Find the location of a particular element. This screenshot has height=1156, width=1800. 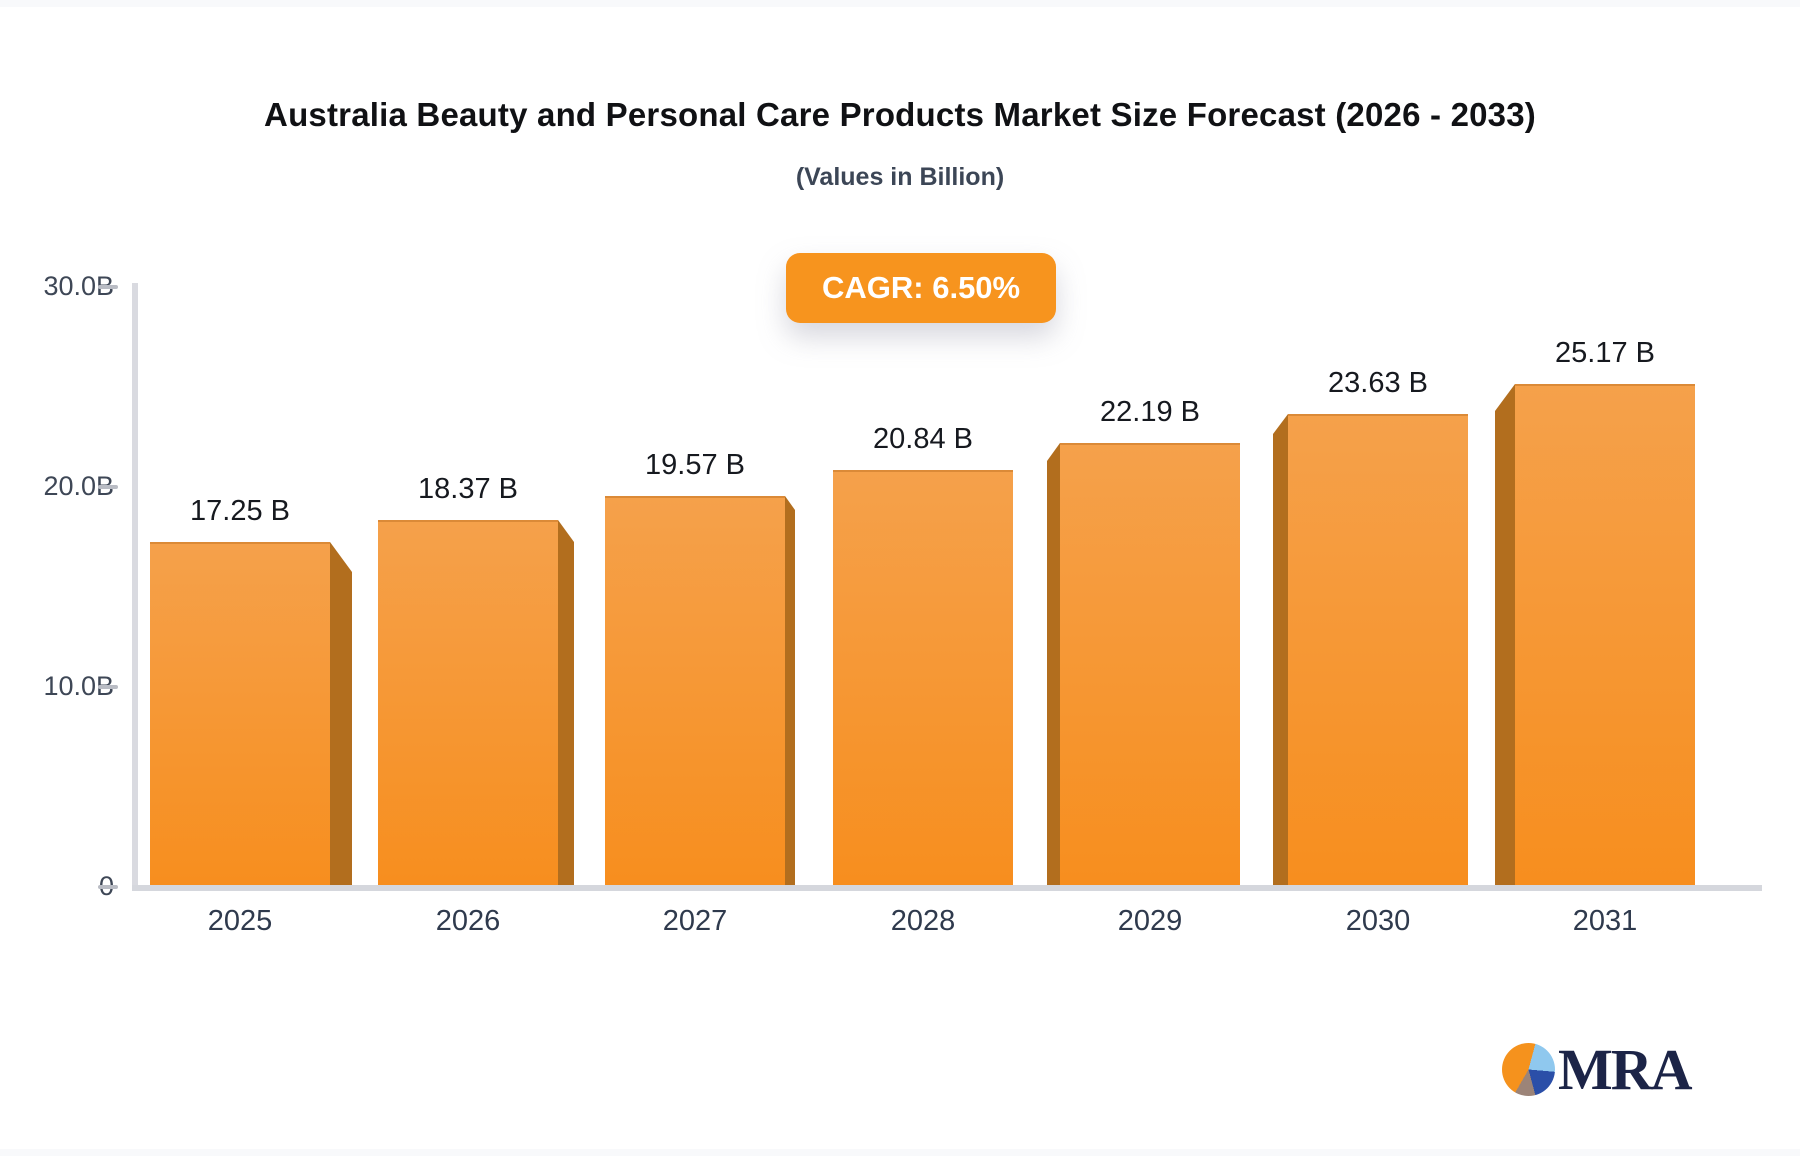

brand-logo-text: MRA is located at coordinates (1625, 1069).